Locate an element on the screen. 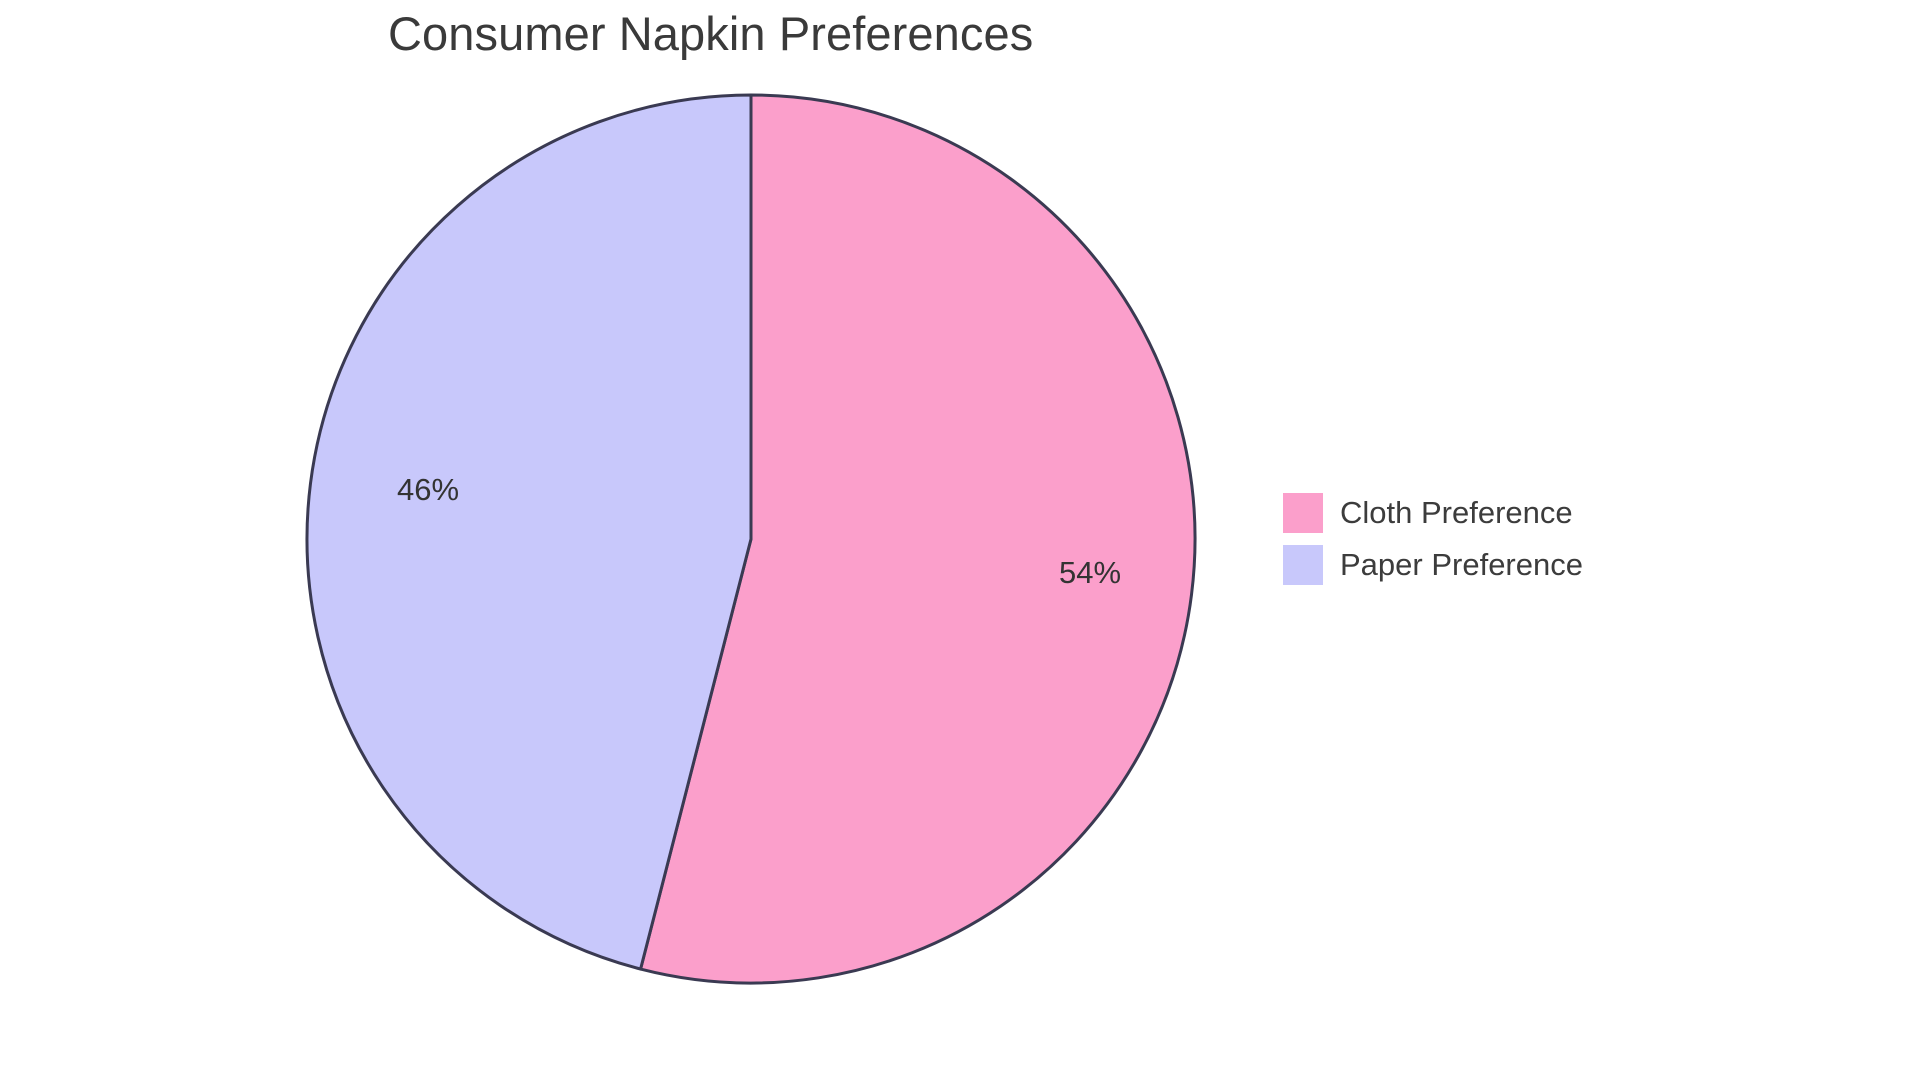 This screenshot has width=1920, height=1083. legend-item-cloth-preference: Cloth Preference is located at coordinates (1433, 513).